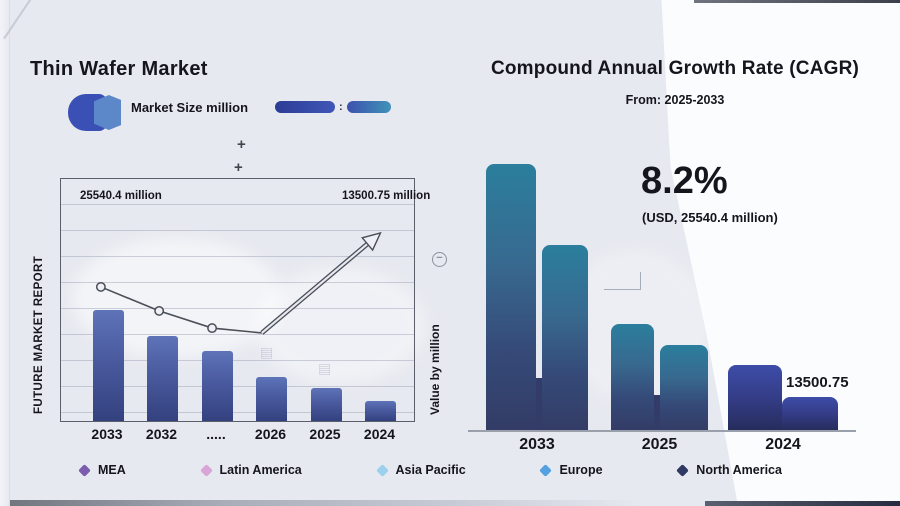 The image size is (900, 506). I want to click on legend-item-asia-pacific: Asia Pacific, so click(420, 470).